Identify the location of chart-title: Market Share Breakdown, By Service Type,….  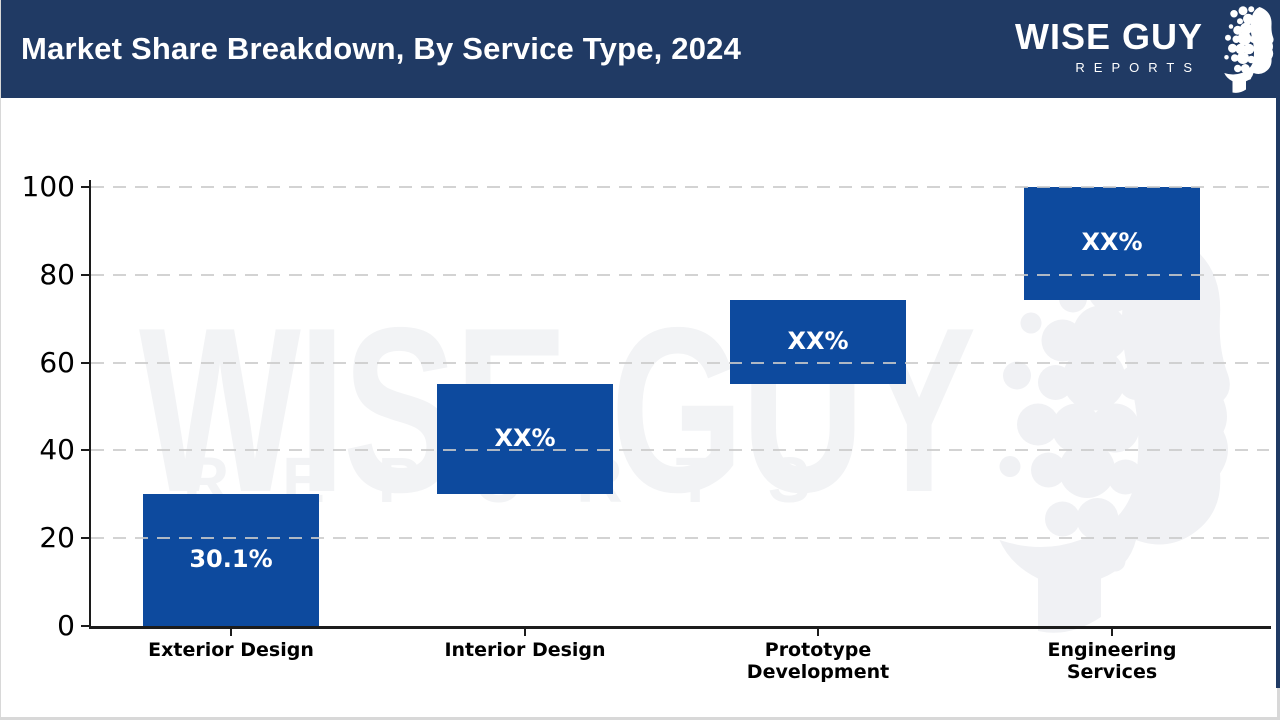
(381, 48).